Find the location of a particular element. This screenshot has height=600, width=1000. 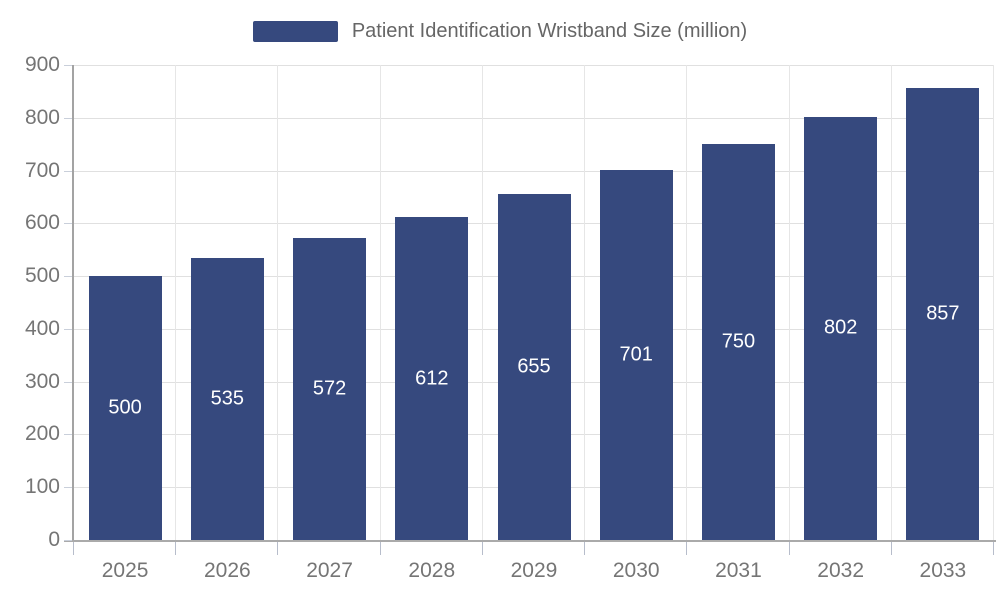

bar-value-label: 612 is located at coordinates (432, 378).